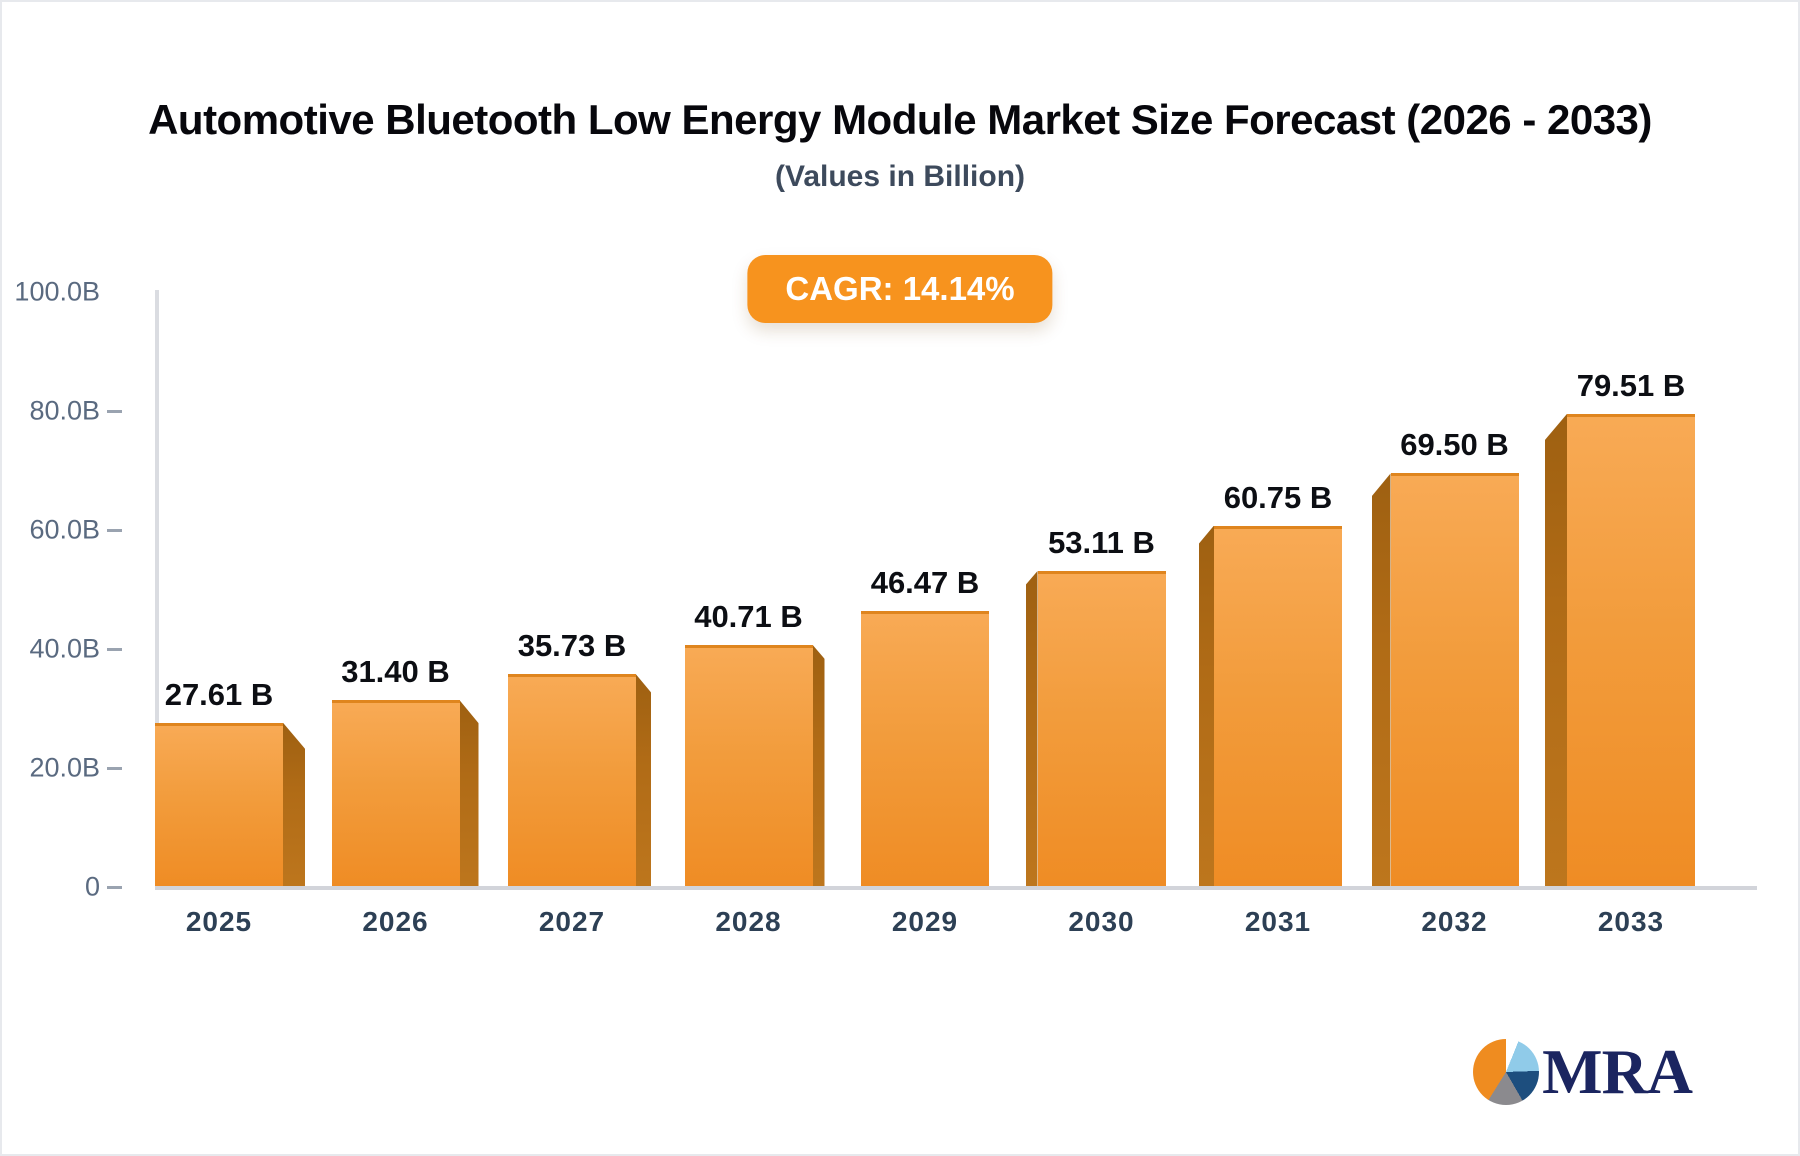 This screenshot has width=1800, height=1156. I want to click on bar-2032, so click(1454, 680).